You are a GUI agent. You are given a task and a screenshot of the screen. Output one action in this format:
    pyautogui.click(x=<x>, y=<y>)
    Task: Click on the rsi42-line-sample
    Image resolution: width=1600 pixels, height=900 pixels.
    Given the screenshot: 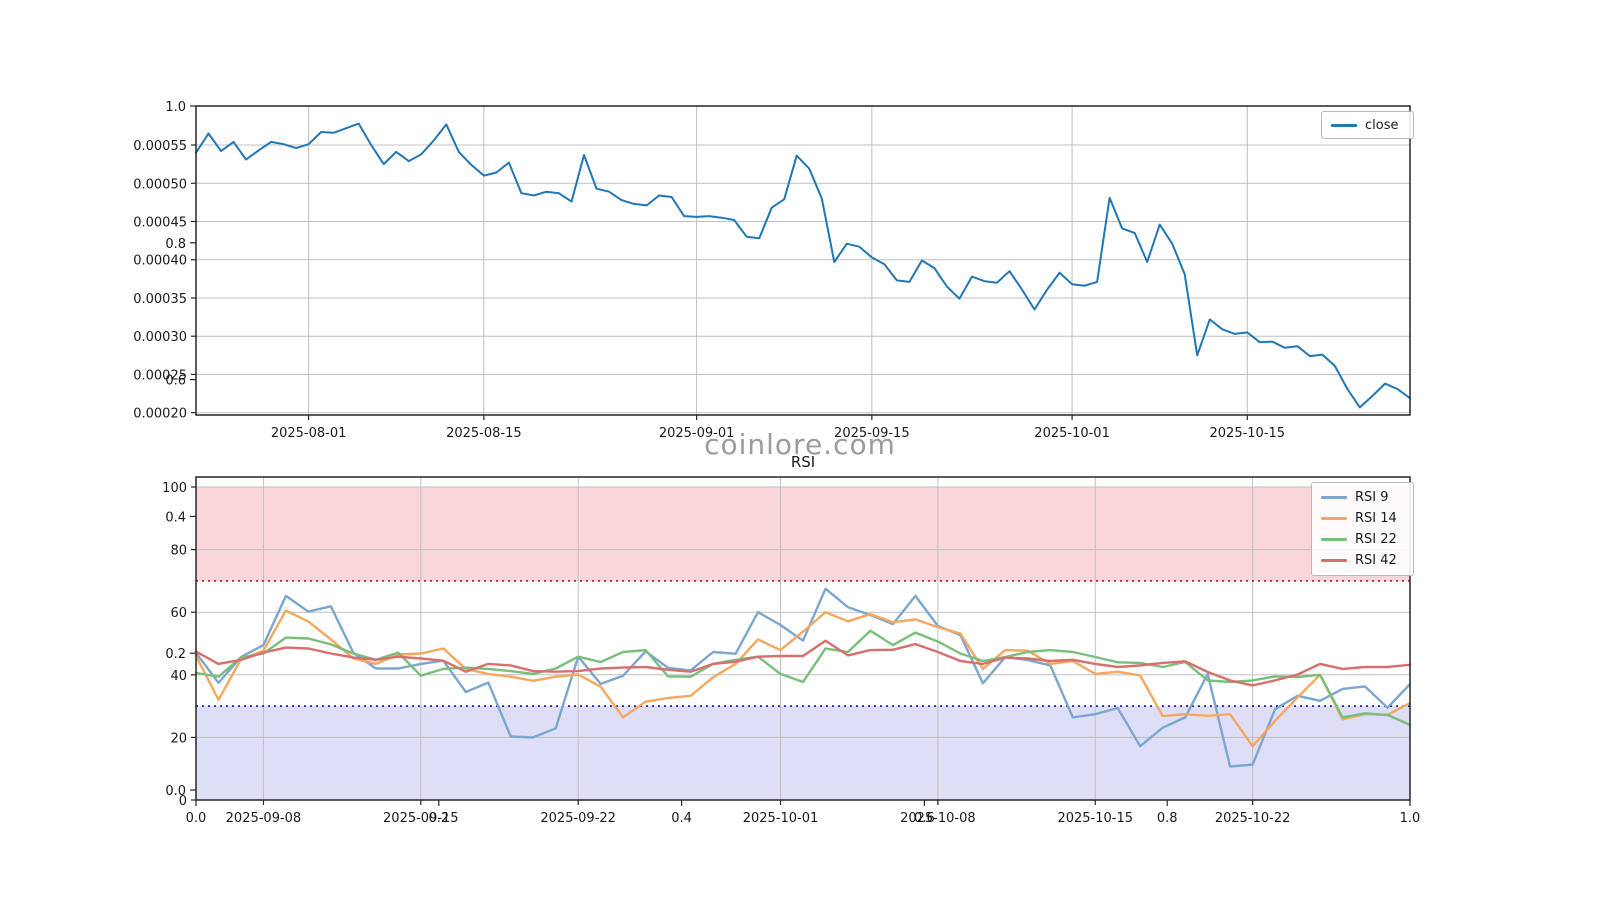 What is the action you would take?
    pyautogui.click(x=1334, y=560)
    